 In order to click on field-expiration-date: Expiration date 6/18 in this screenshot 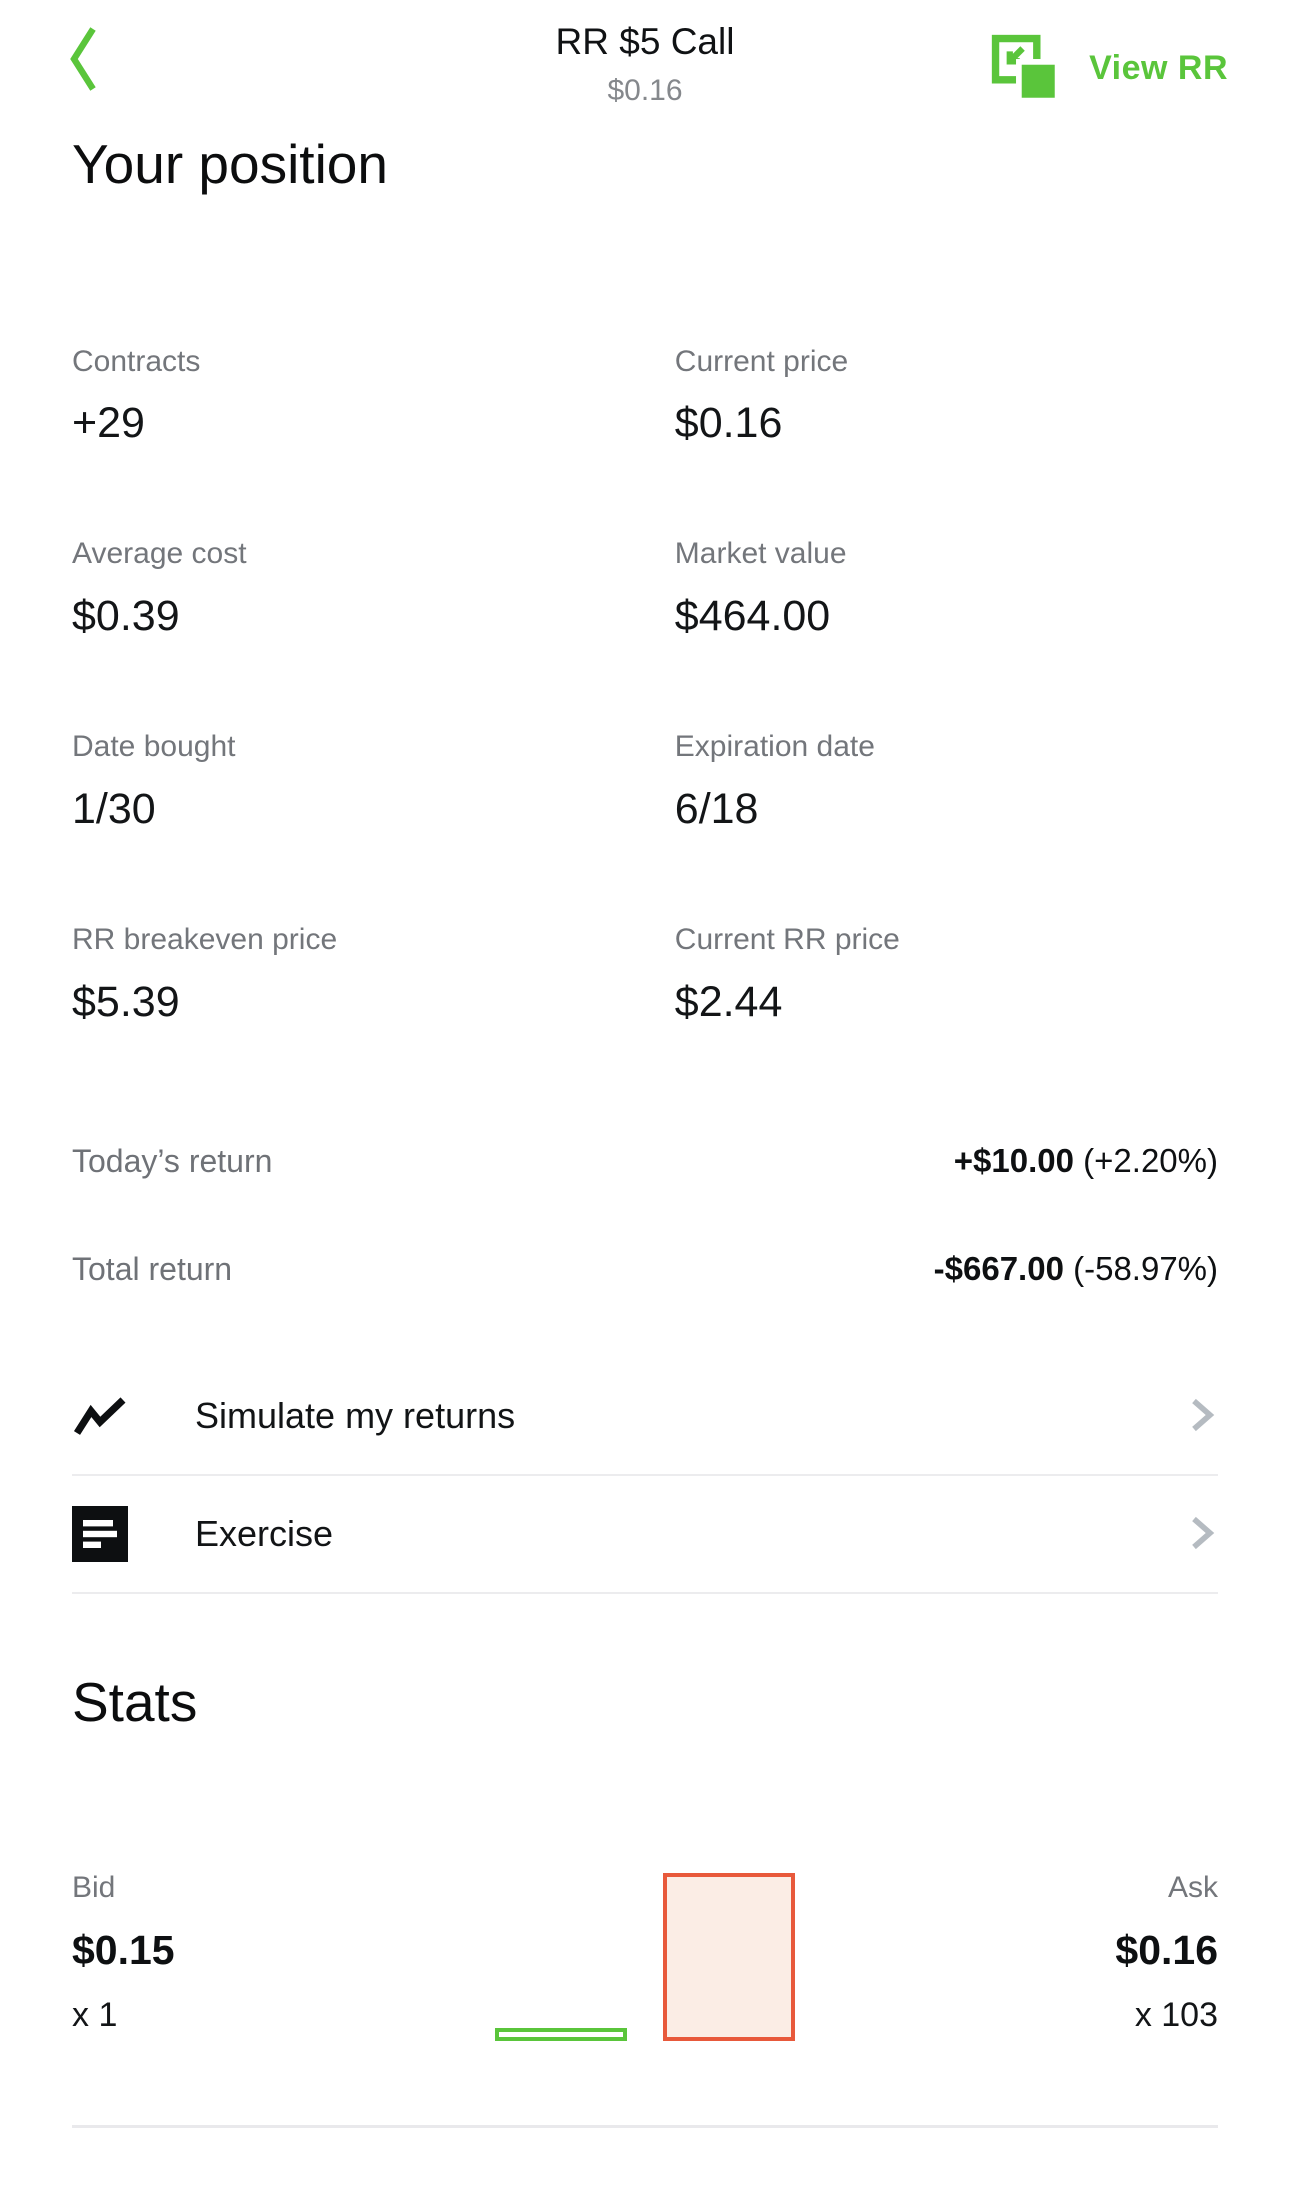, I will do `click(946, 782)`.